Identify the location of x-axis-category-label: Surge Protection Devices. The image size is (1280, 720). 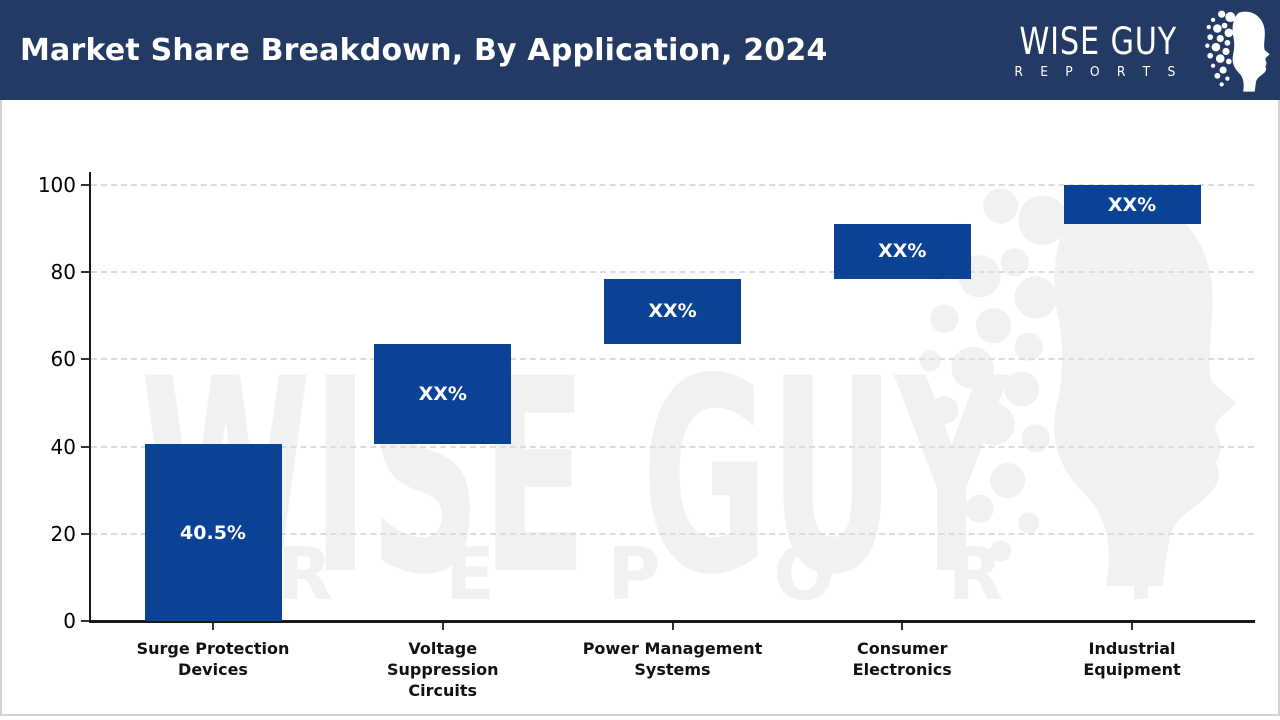
(213, 659).